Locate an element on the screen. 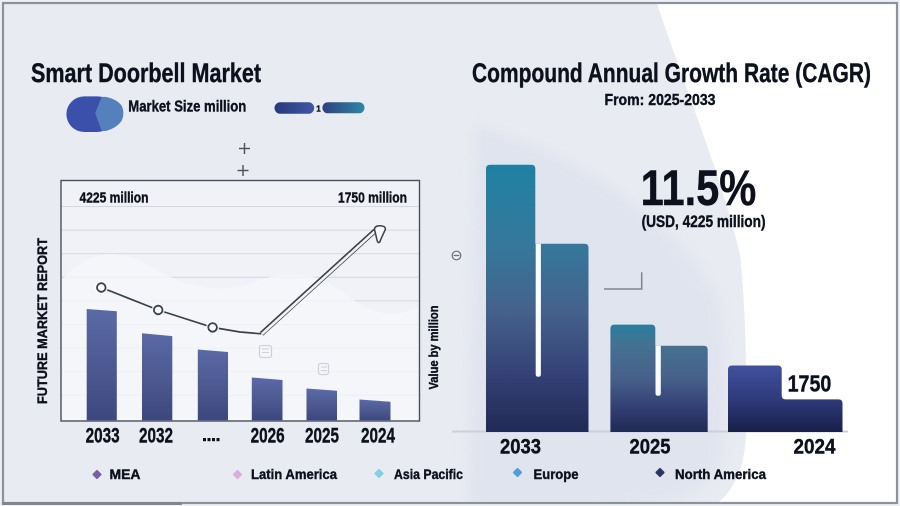 The image size is (900, 506). svg-text: From: 2025-2033 is located at coordinates (660, 100).